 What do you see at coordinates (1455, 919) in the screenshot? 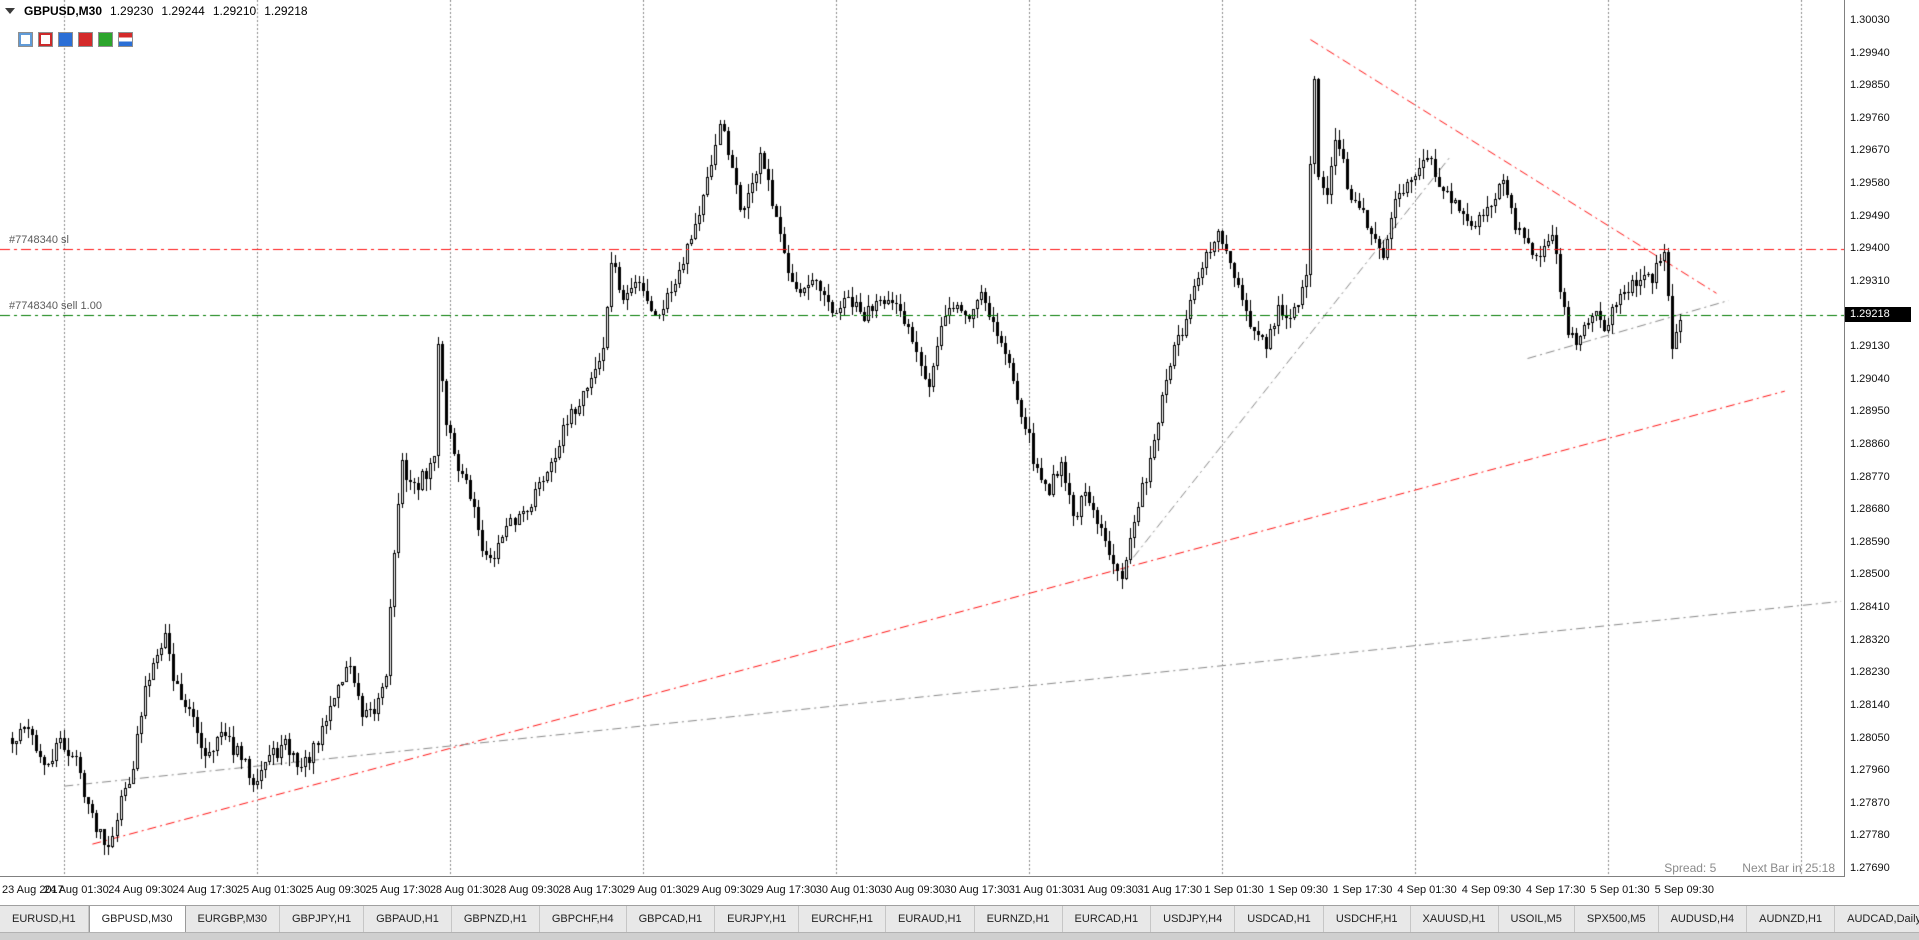
I see `symbol-tab-xauusd: XAUUSD,H1` at bounding box center [1455, 919].